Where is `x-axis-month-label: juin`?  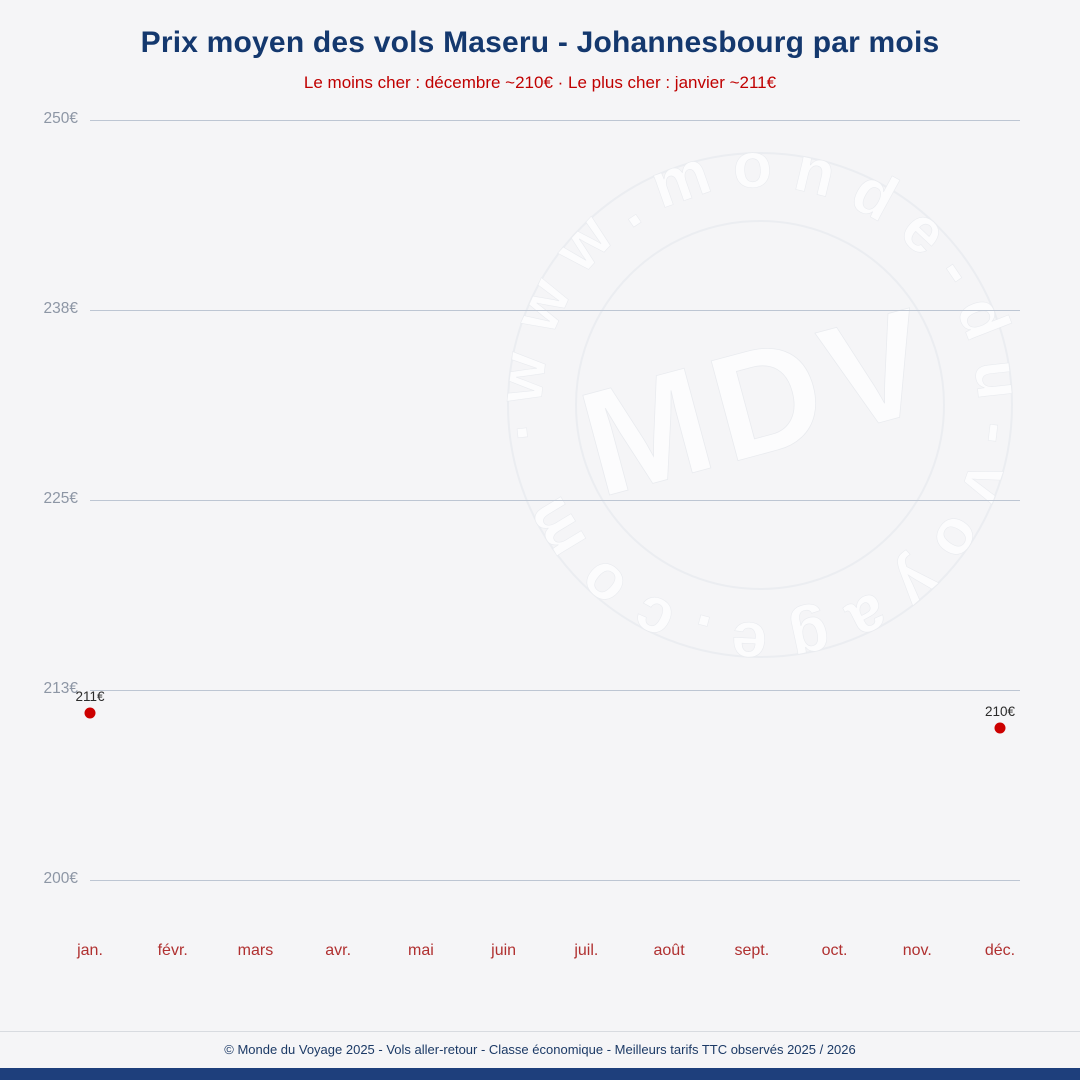 x-axis-month-label: juin is located at coordinates (504, 950).